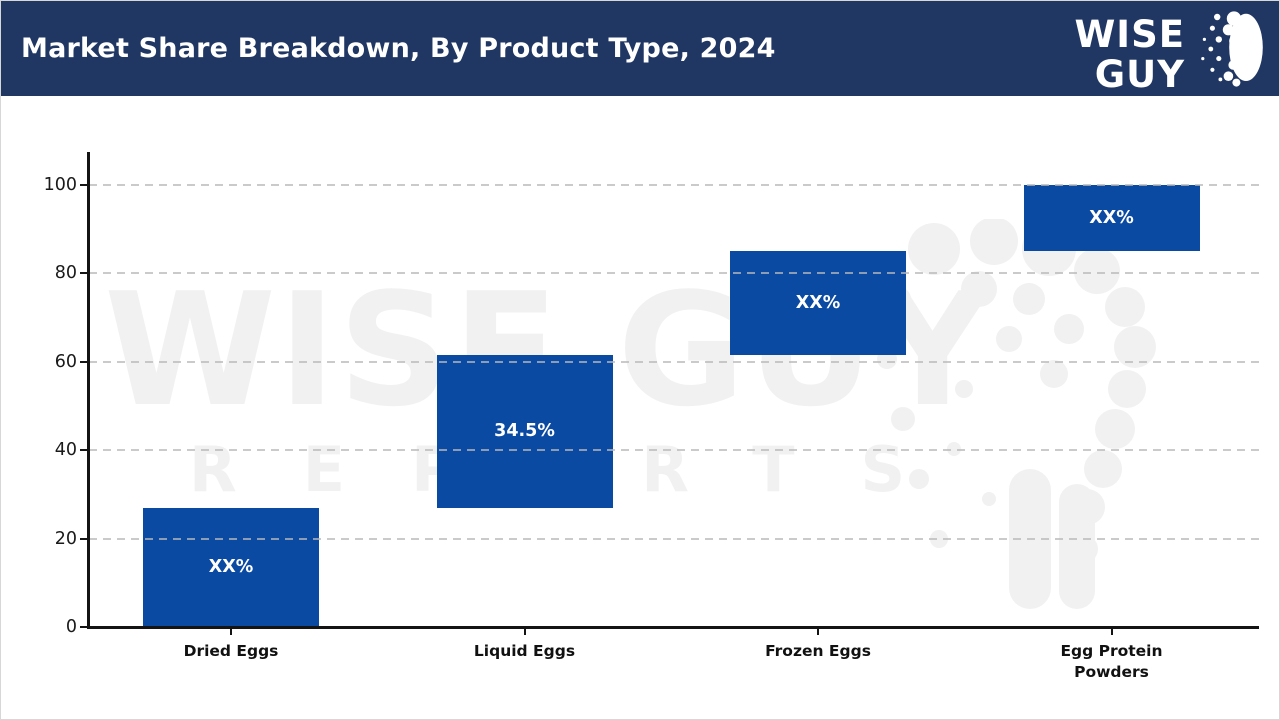 The height and width of the screenshot is (720, 1280). I want to click on brand-name: WISE GUY, so click(1129, 54).